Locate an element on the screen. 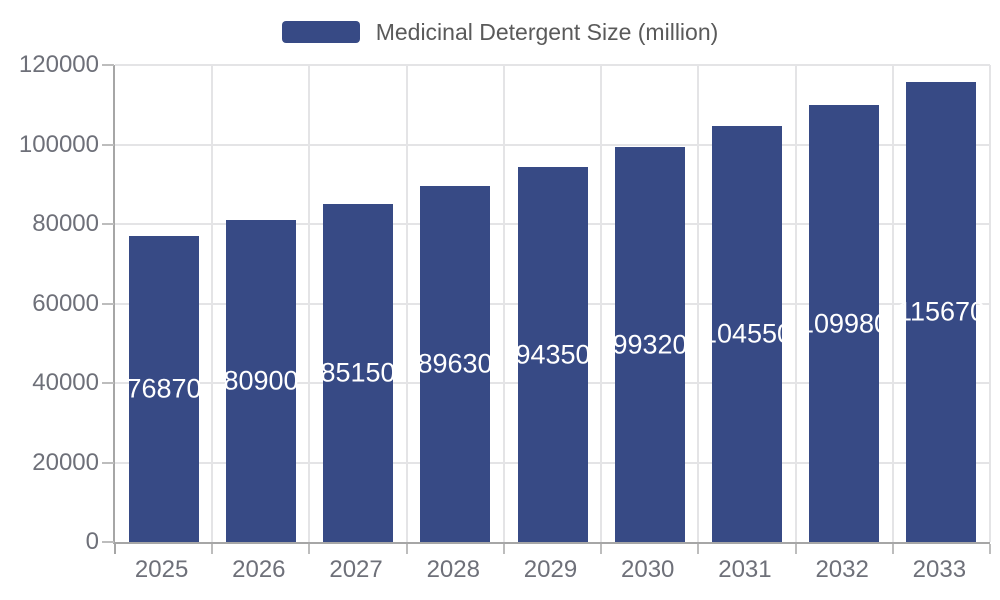 This screenshot has height=600, width=1000. bar: 89630 is located at coordinates (455, 364).